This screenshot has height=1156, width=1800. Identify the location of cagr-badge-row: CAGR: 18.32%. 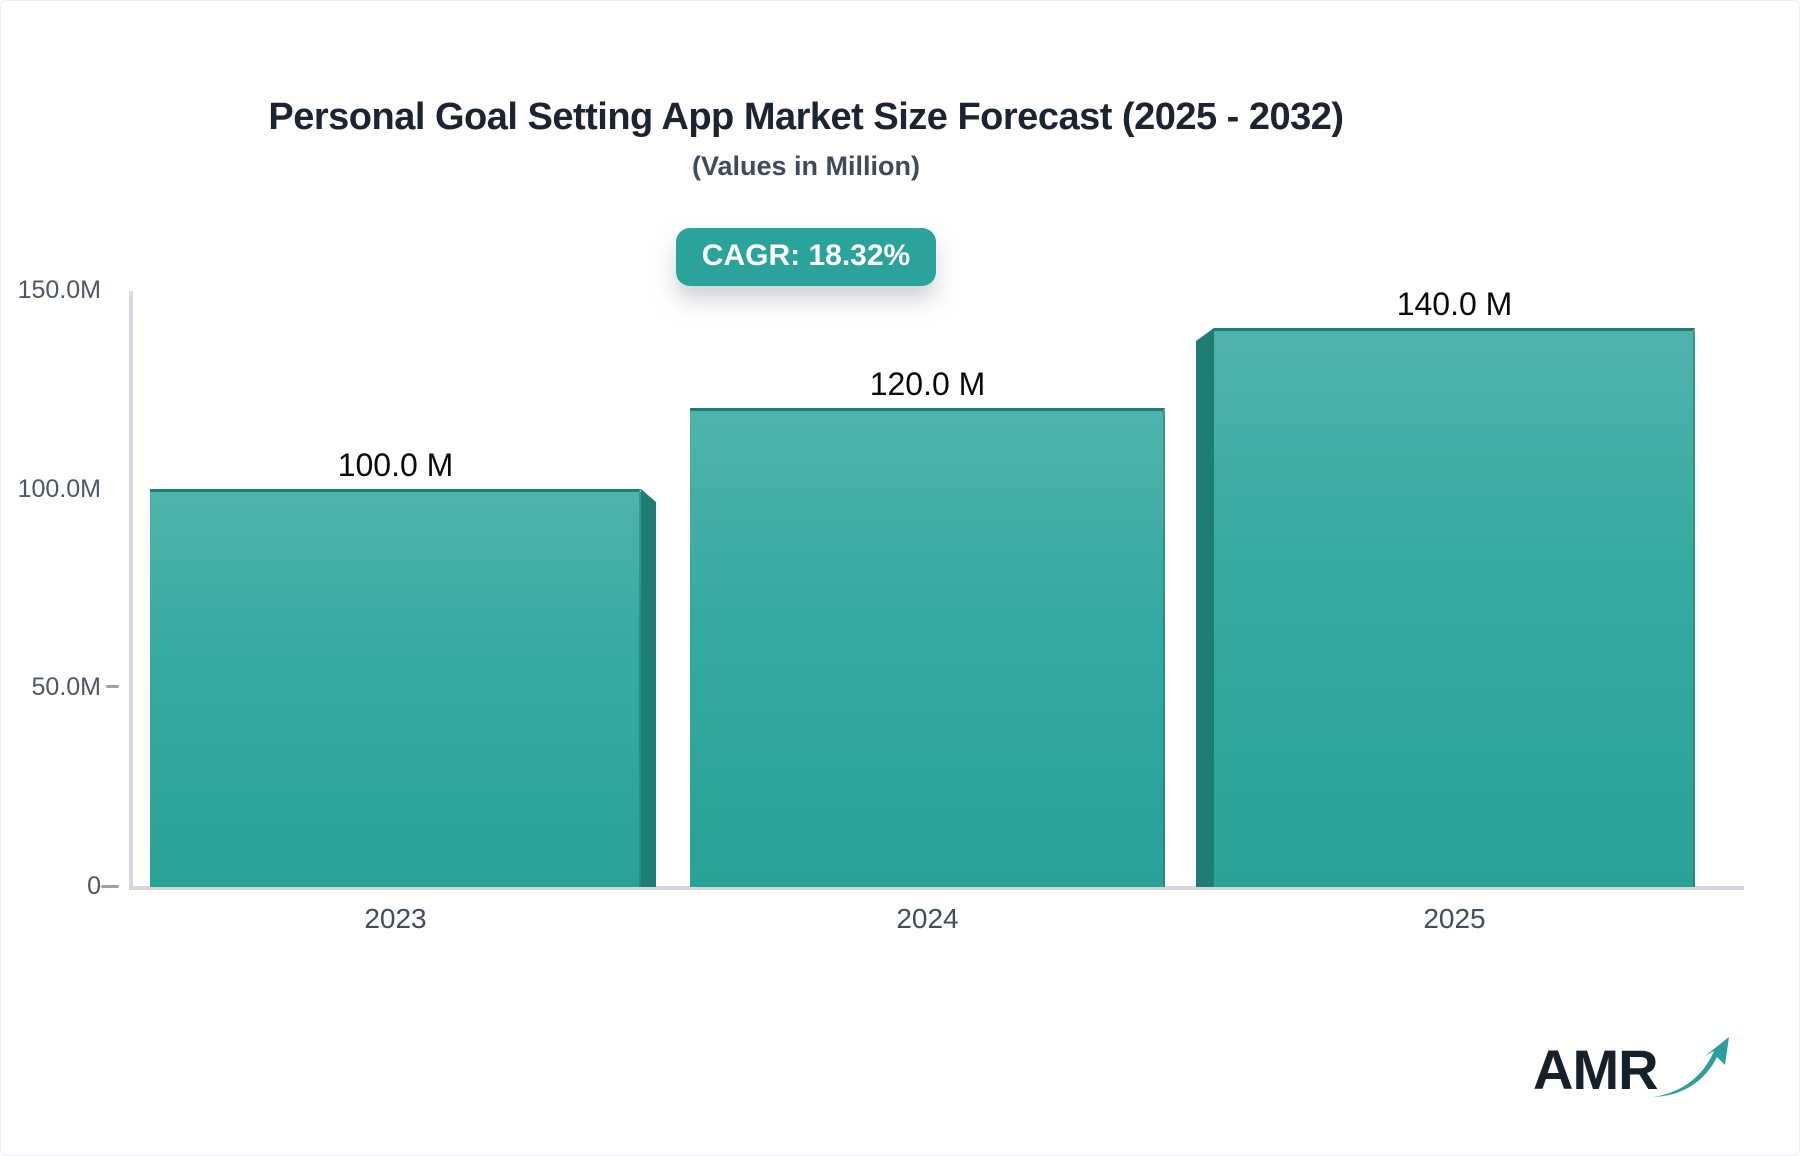
(806, 257).